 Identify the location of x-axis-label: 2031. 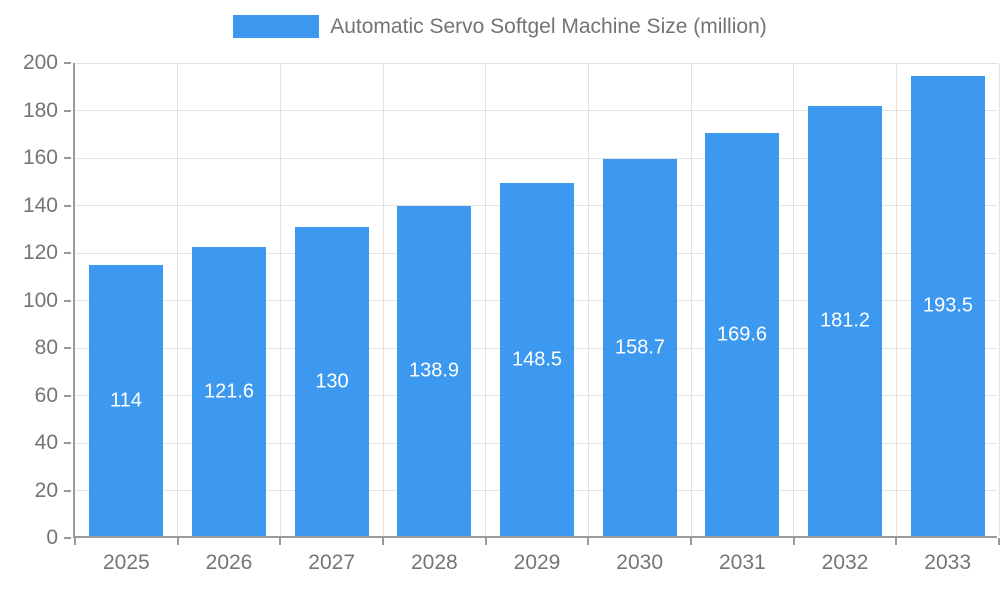
(742, 562).